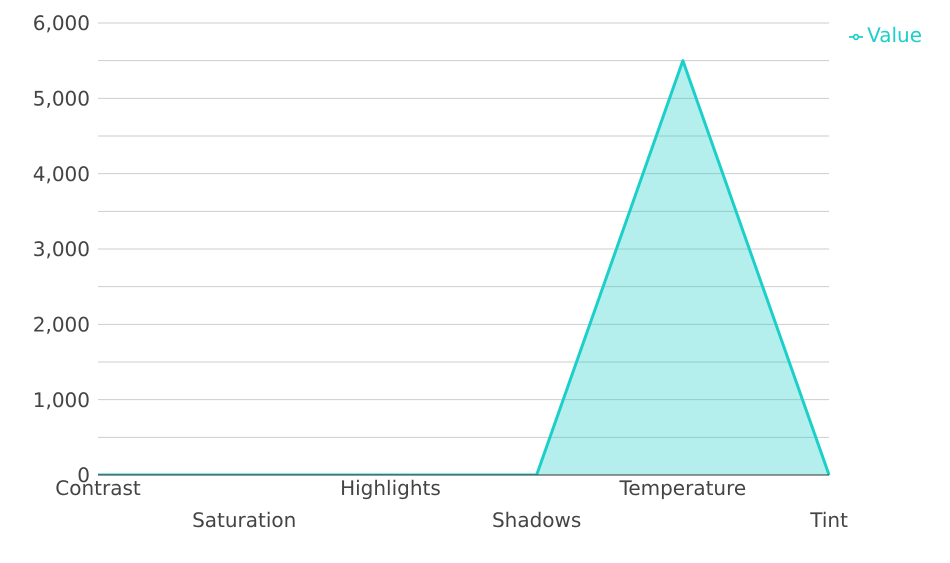 The height and width of the screenshot is (563, 950). Describe the element at coordinates (244, 520) in the screenshot. I see `x-tick-label: Saturation` at that location.